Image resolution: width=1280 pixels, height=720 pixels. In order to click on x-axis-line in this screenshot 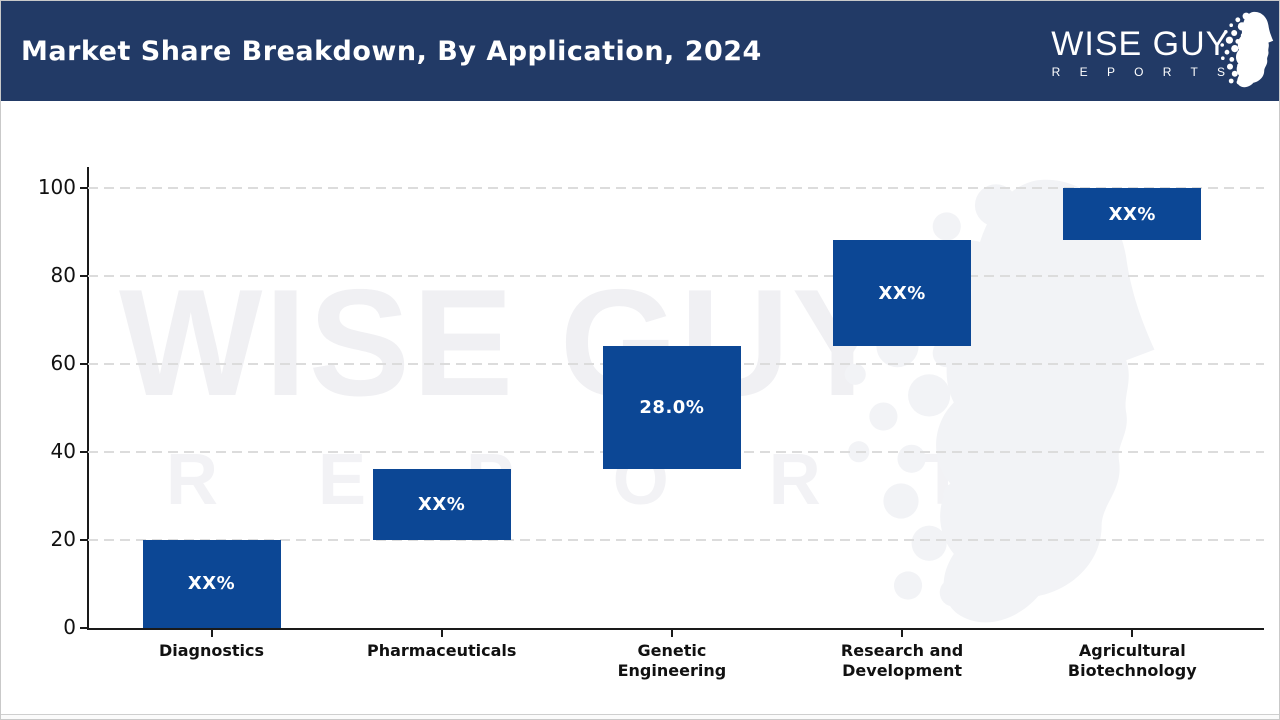, I will do `click(675, 629)`.